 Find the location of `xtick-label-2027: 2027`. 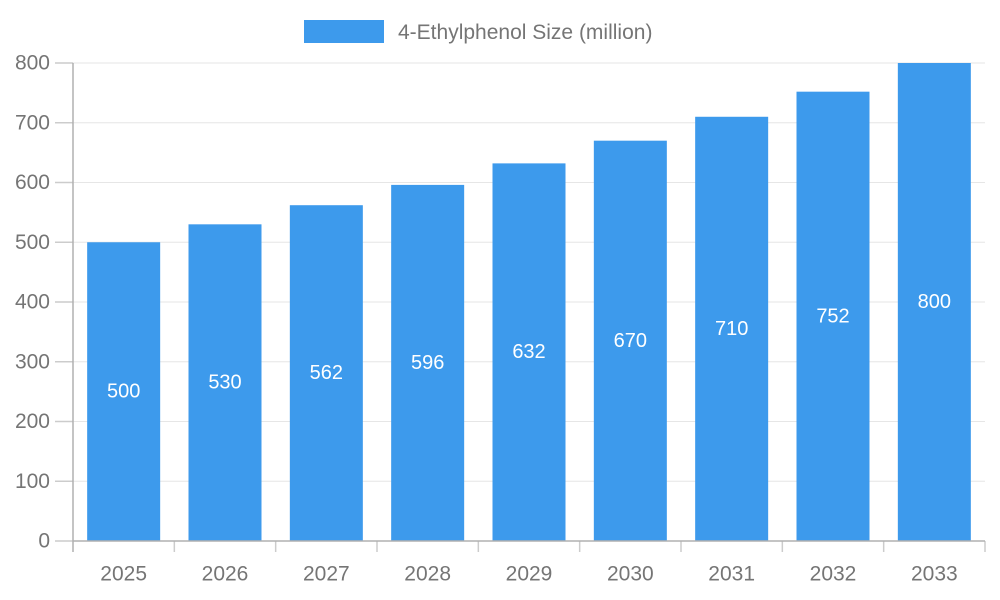

xtick-label-2027: 2027 is located at coordinates (326, 574).